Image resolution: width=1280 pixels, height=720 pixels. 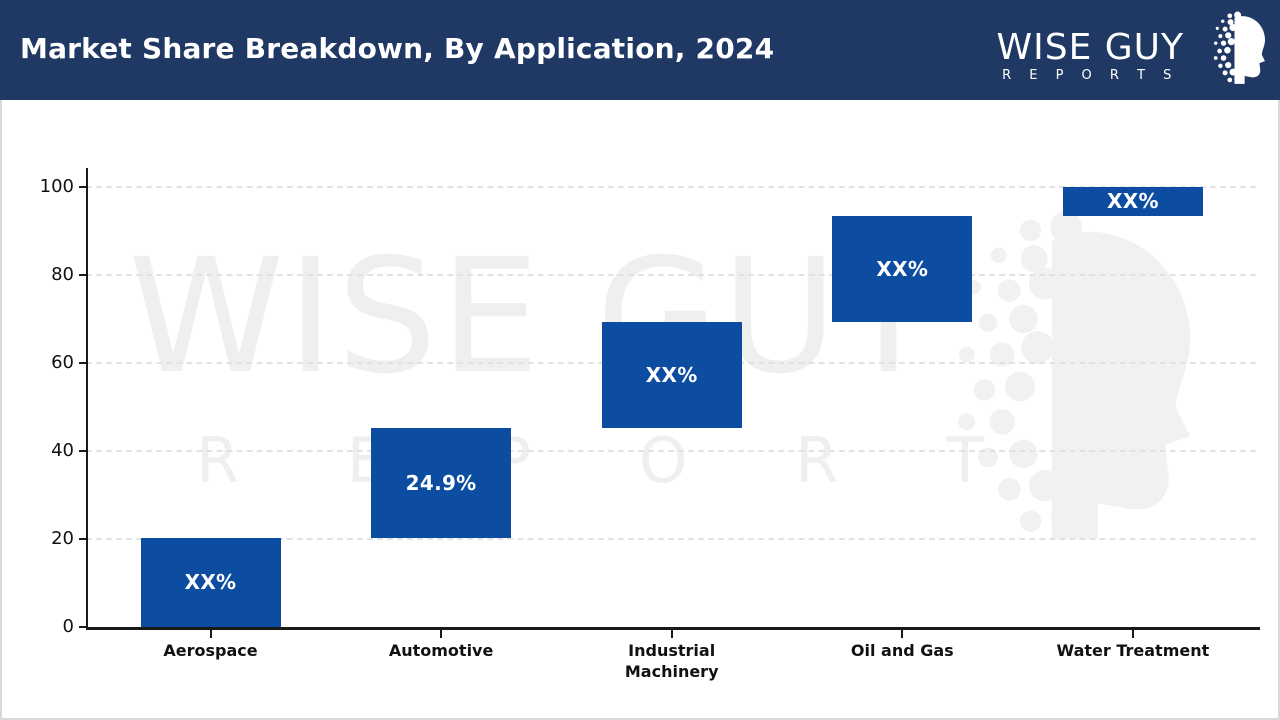 I want to click on bar-industrial: XX%, so click(x=671, y=375).